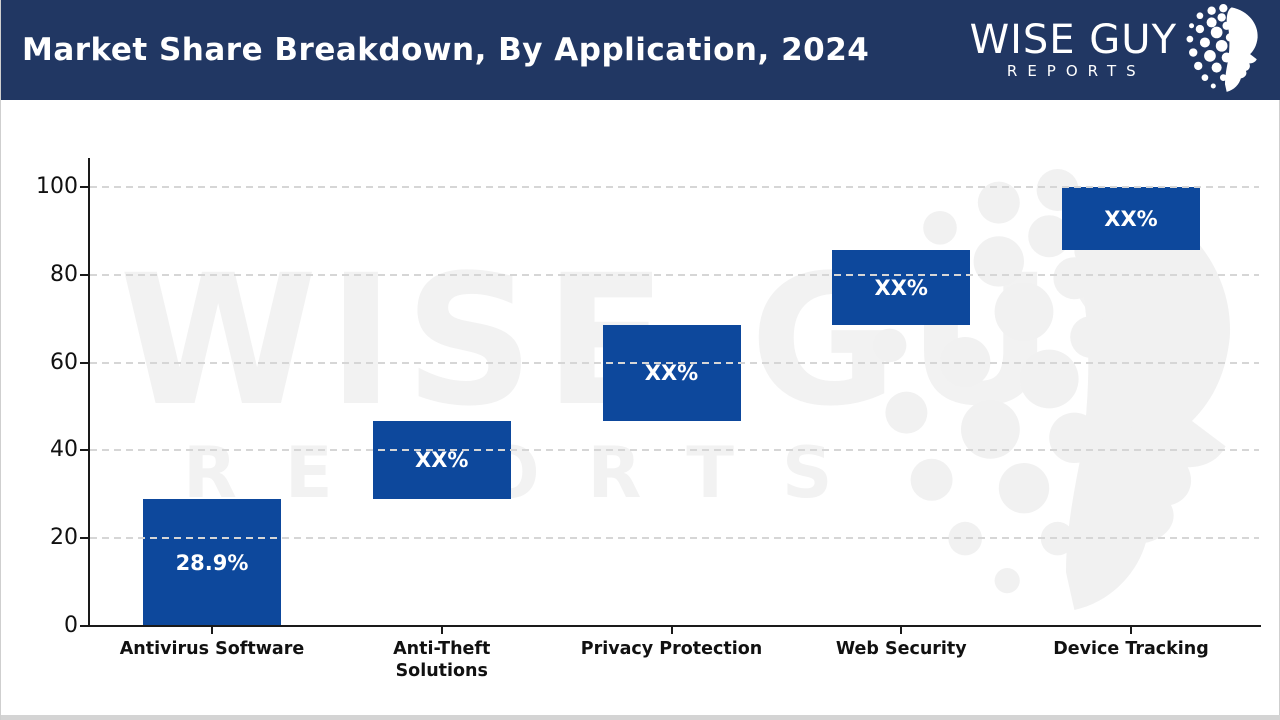  I want to click on bar-value-label-3: XX%, so click(671, 373).